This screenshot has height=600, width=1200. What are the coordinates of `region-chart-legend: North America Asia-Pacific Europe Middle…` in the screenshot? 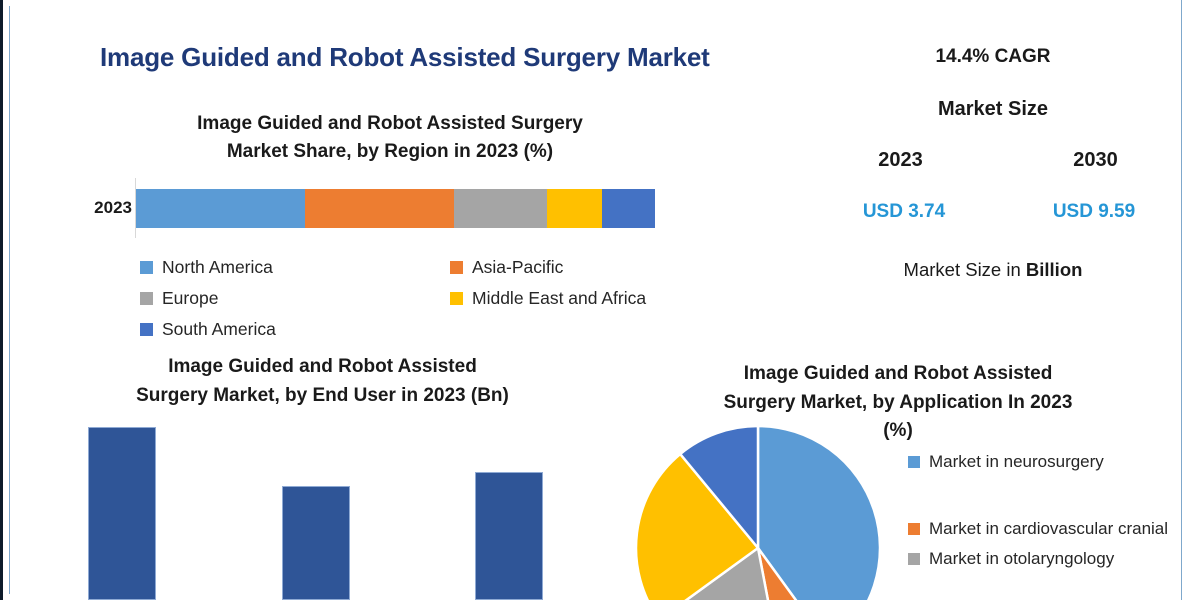 It's located at (430, 298).